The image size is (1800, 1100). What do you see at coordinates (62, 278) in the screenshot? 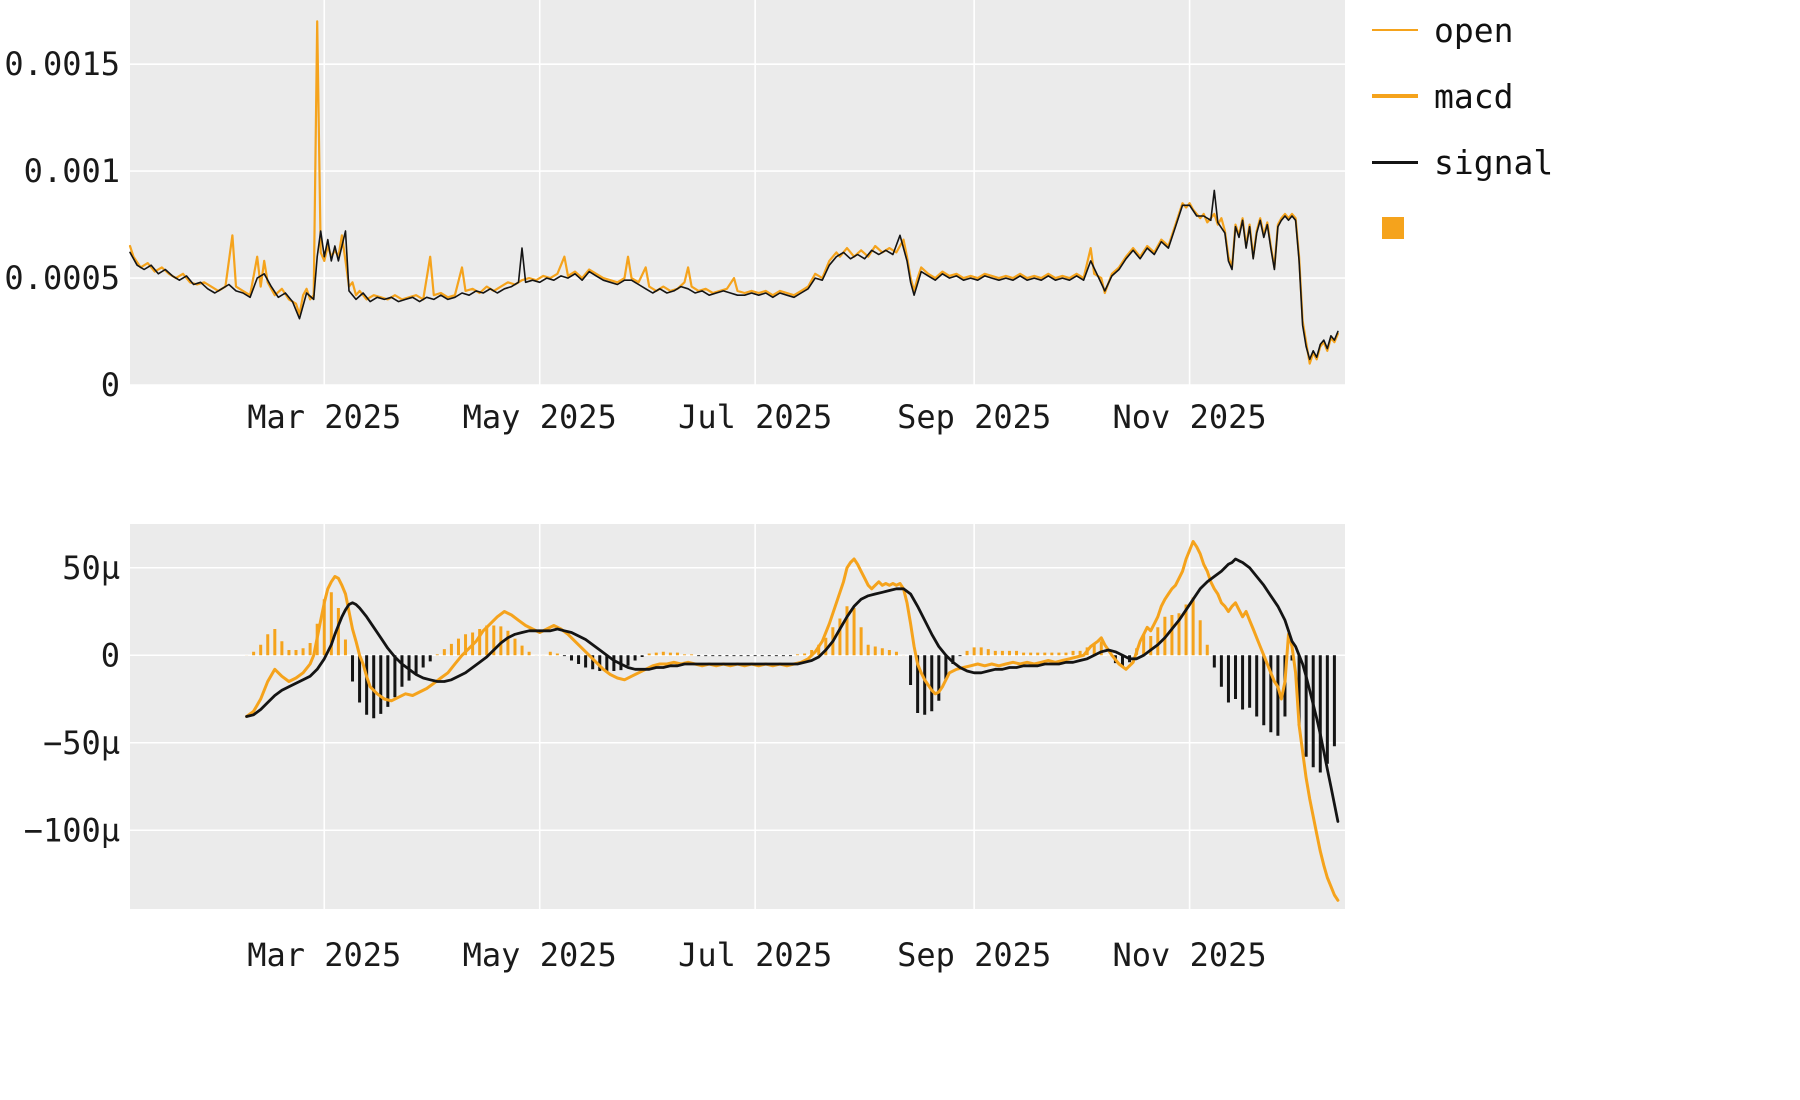
I see `svg-text: 0.0005` at bounding box center [62, 278].